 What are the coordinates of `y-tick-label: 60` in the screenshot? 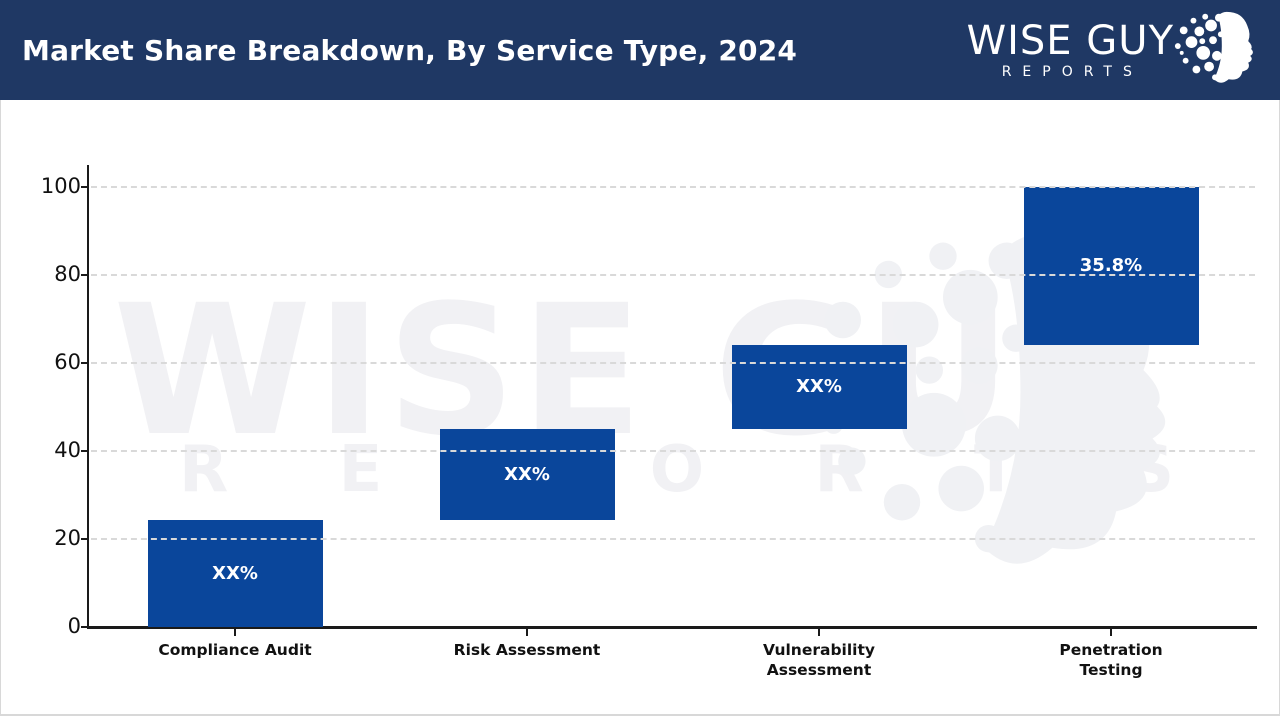 It's located at (67, 362).